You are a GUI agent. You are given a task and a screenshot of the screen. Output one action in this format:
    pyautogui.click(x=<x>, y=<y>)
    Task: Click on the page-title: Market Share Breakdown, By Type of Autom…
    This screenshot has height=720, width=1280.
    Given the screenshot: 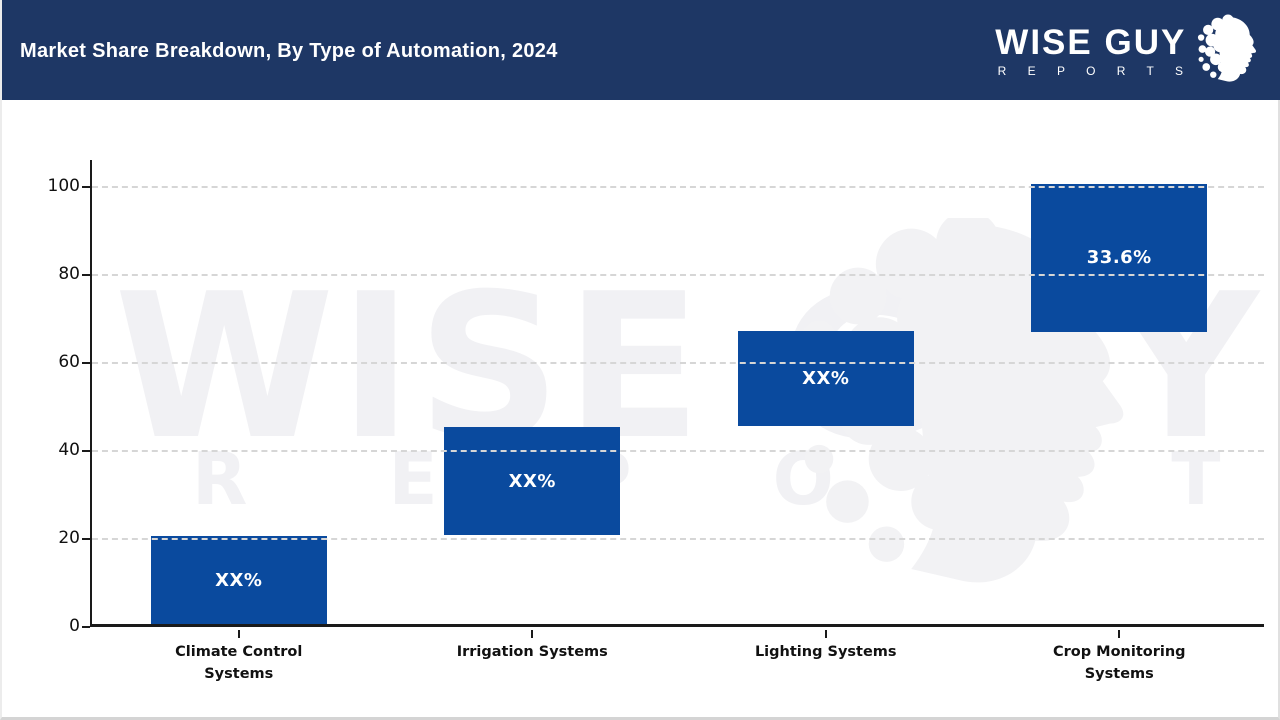 What is the action you would take?
    pyautogui.click(x=289, y=50)
    